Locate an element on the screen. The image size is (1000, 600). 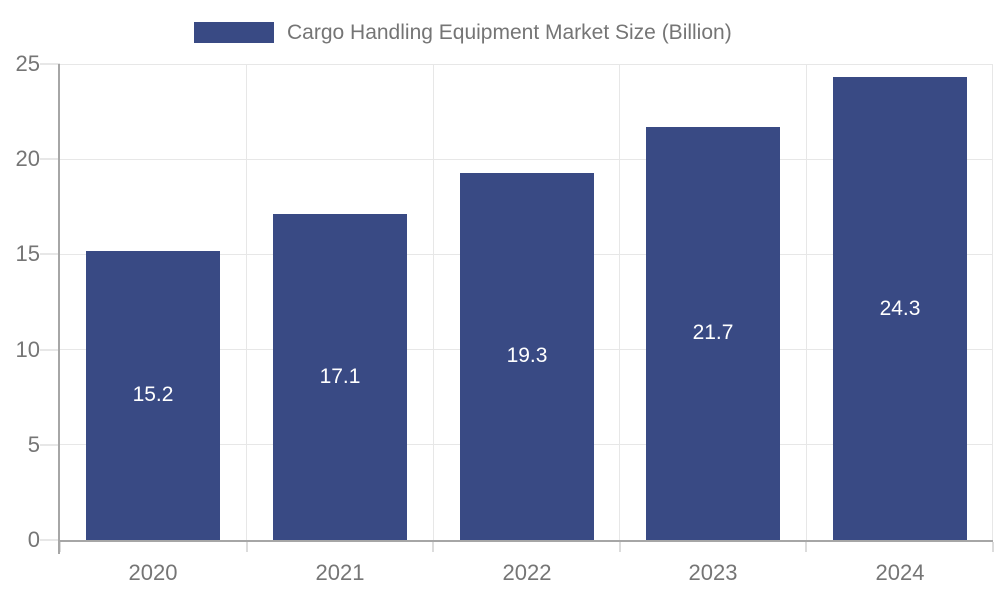
x-tick-label: 2023 is located at coordinates (713, 572).